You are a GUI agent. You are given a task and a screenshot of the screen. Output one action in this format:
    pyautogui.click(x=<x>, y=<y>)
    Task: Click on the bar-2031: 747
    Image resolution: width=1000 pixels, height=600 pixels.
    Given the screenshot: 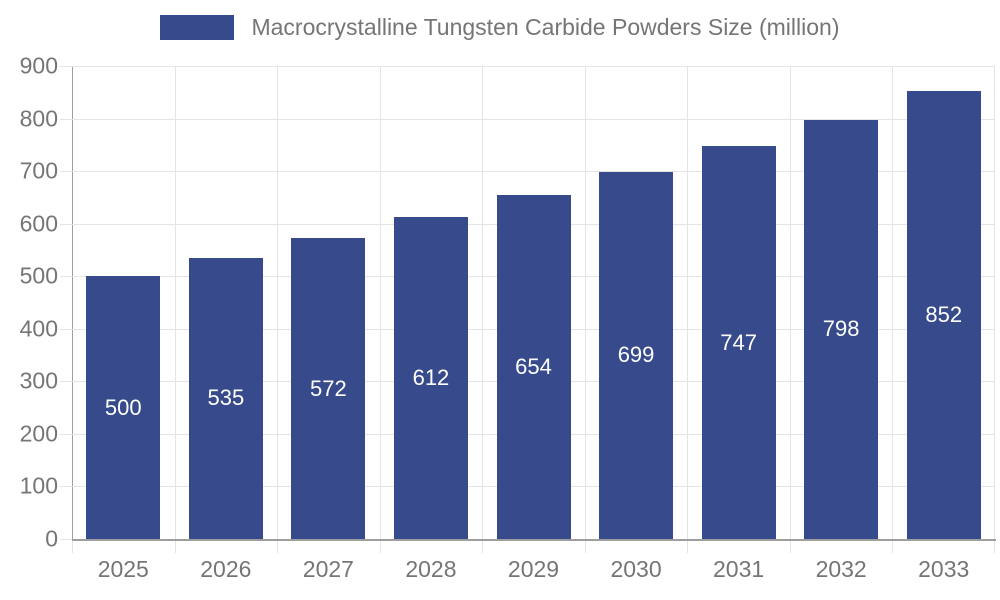 What is the action you would take?
    pyautogui.click(x=738, y=342)
    